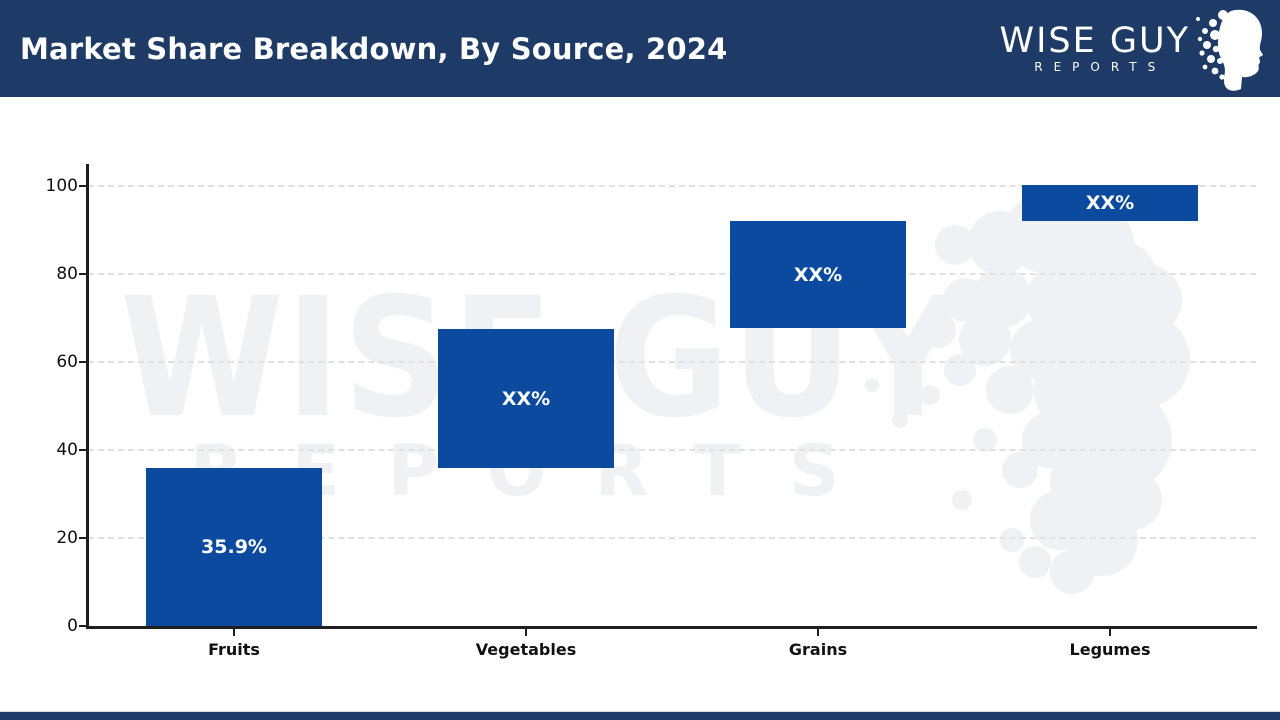  What do you see at coordinates (640, 716) in the screenshot?
I see `footer-bar` at bounding box center [640, 716].